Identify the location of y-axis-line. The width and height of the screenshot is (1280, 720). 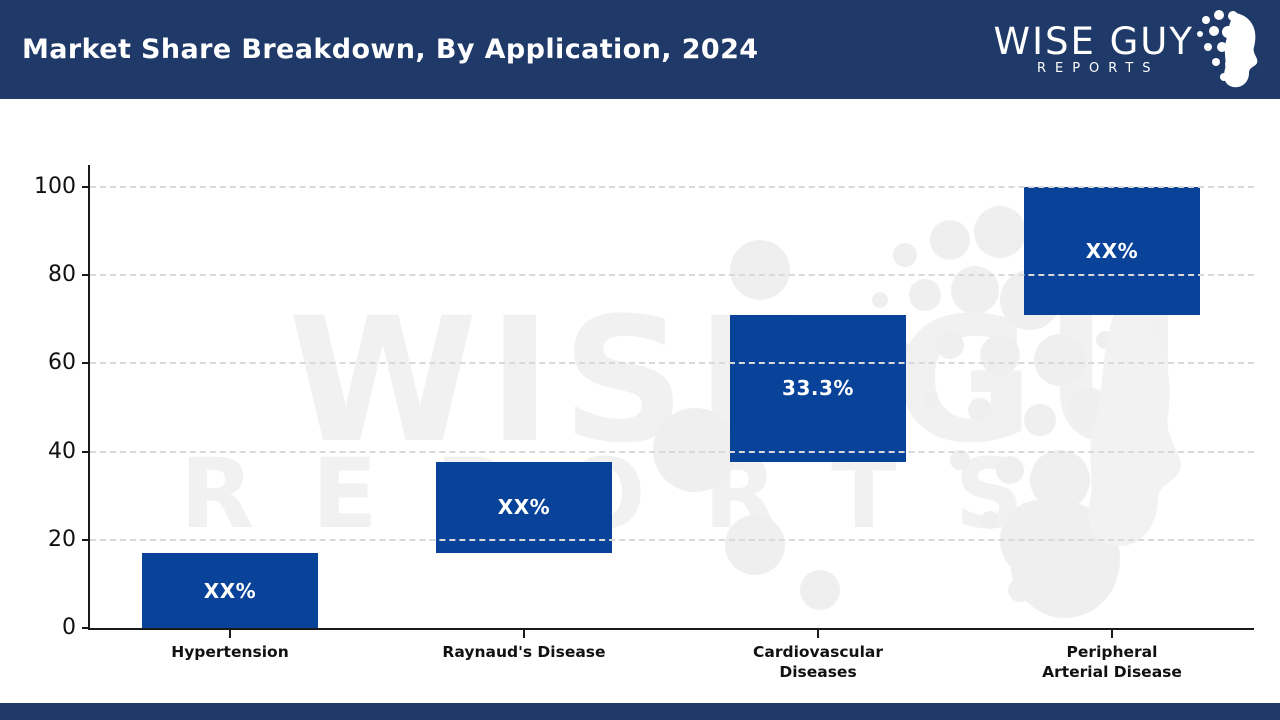
(89, 397).